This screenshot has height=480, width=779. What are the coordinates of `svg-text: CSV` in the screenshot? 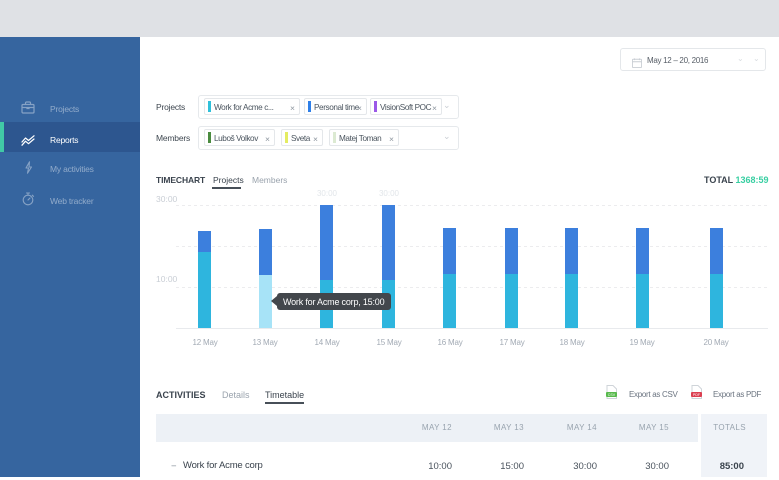 It's located at (612, 395).